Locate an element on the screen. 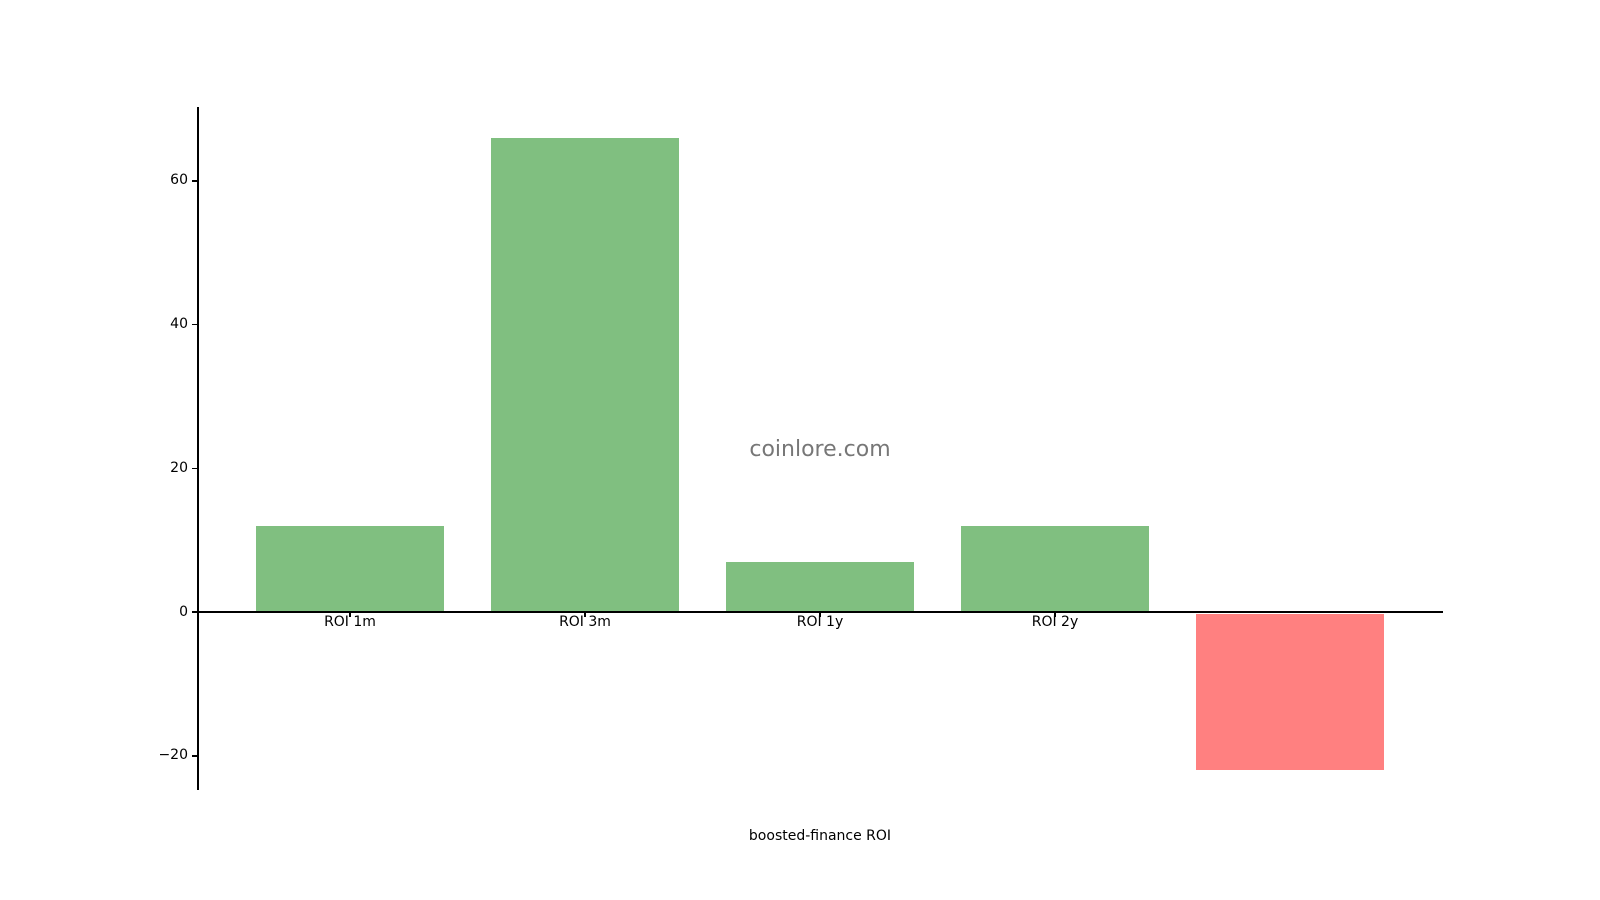 The image size is (1600, 900). chart-title: boosted-finance ROI is located at coordinates (820, 836).